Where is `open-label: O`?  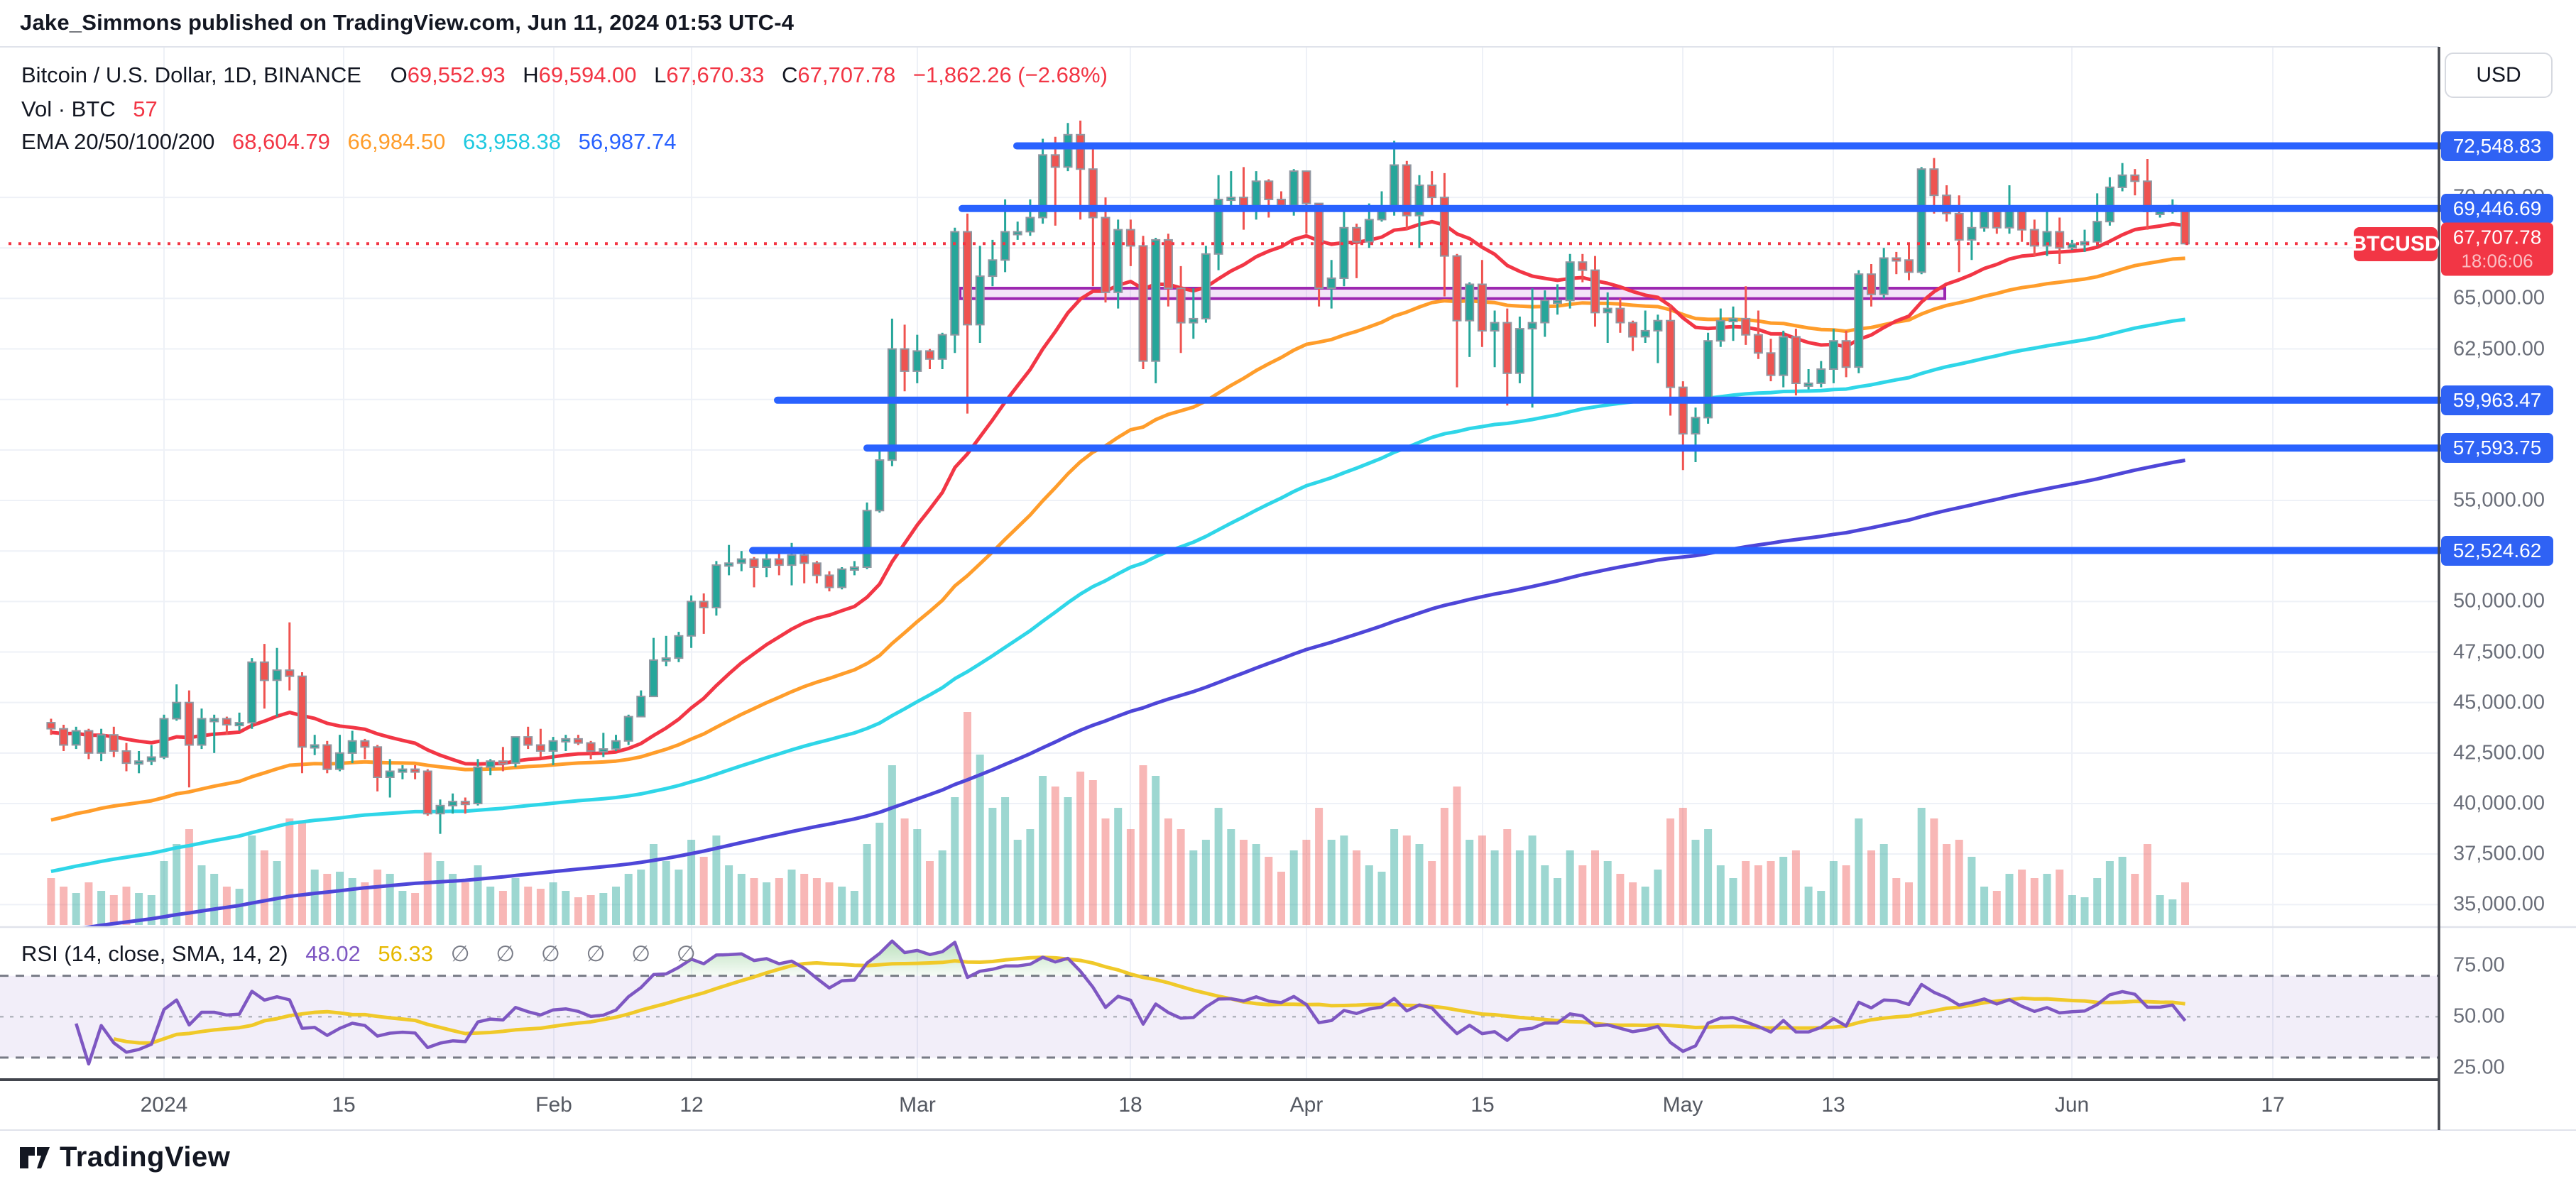
open-label: O is located at coordinates (399, 75).